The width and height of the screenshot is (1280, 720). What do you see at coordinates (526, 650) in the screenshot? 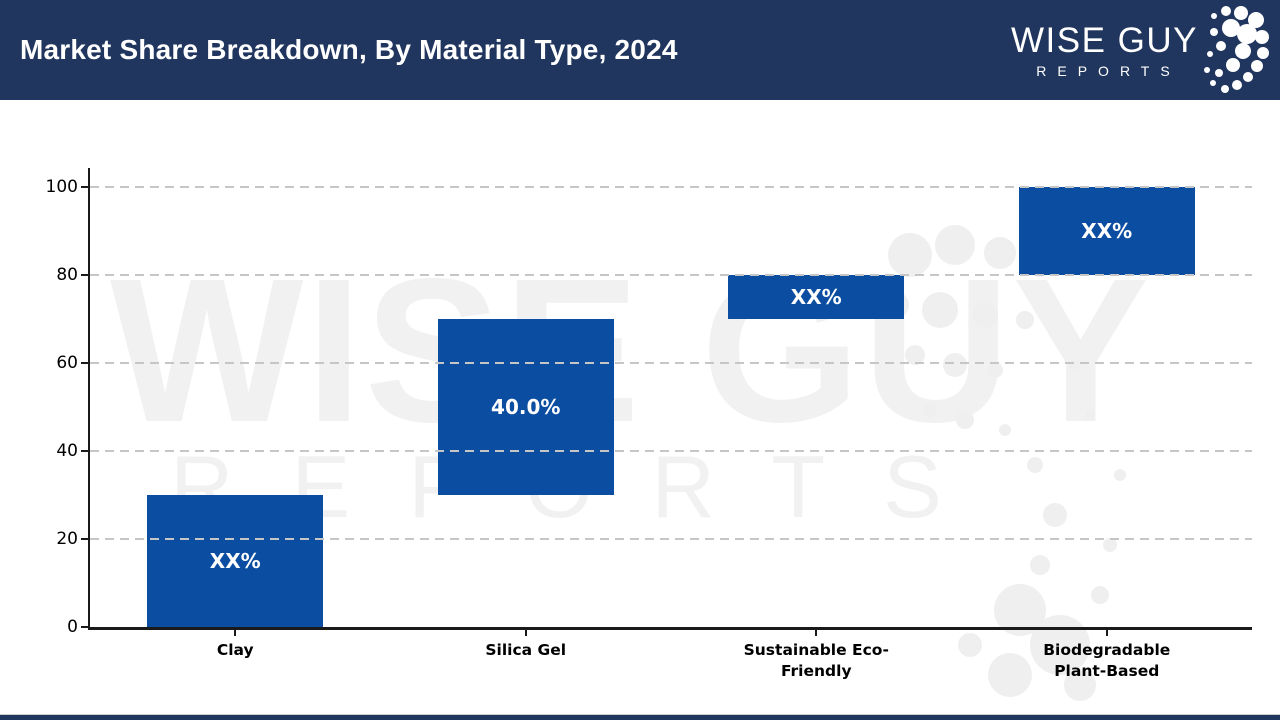
I see `x-category-label: Silica Gel` at bounding box center [526, 650].